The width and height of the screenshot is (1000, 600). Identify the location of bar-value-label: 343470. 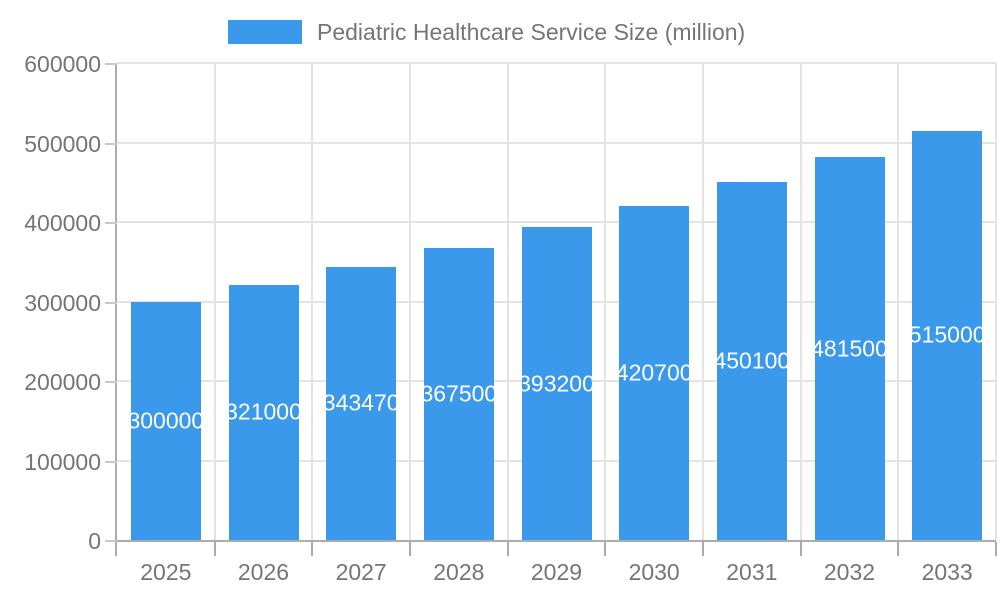
(361, 402).